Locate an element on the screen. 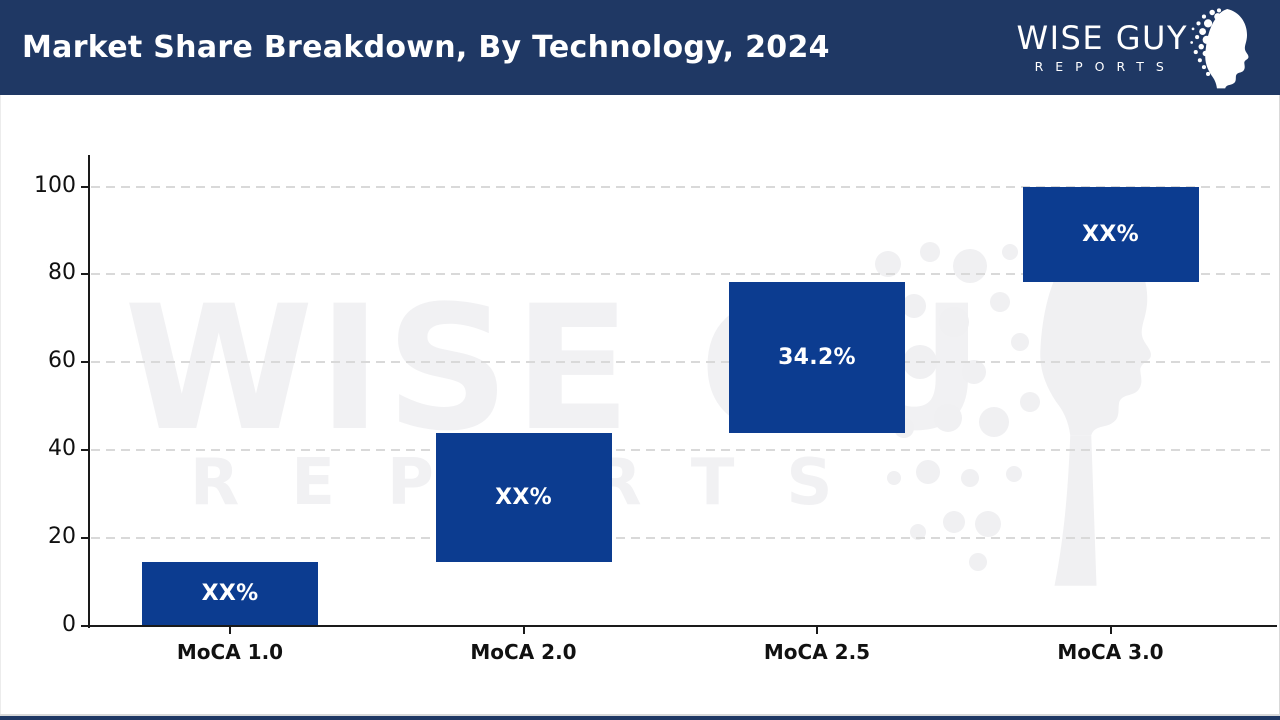 This screenshot has height=720, width=1280. bar-value-label: 34.2% is located at coordinates (817, 357).